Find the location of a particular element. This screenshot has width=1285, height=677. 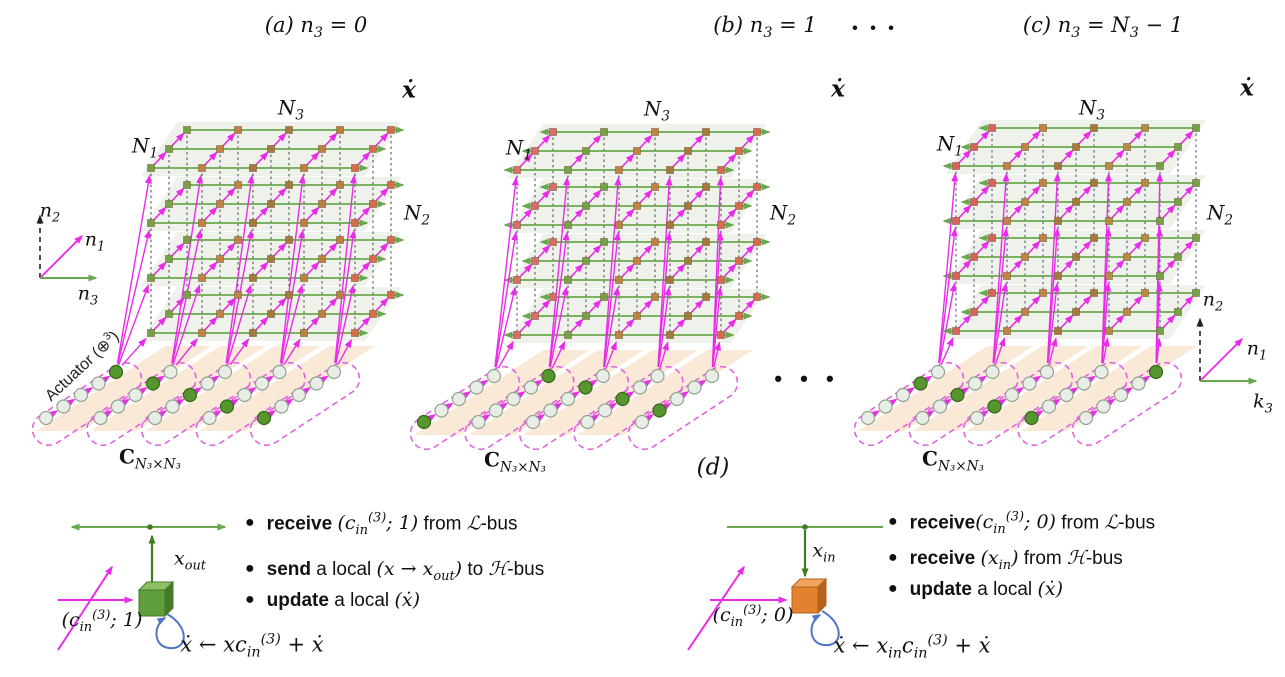

panel-b-n2-label: N2 is located at coordinates (783, 214).